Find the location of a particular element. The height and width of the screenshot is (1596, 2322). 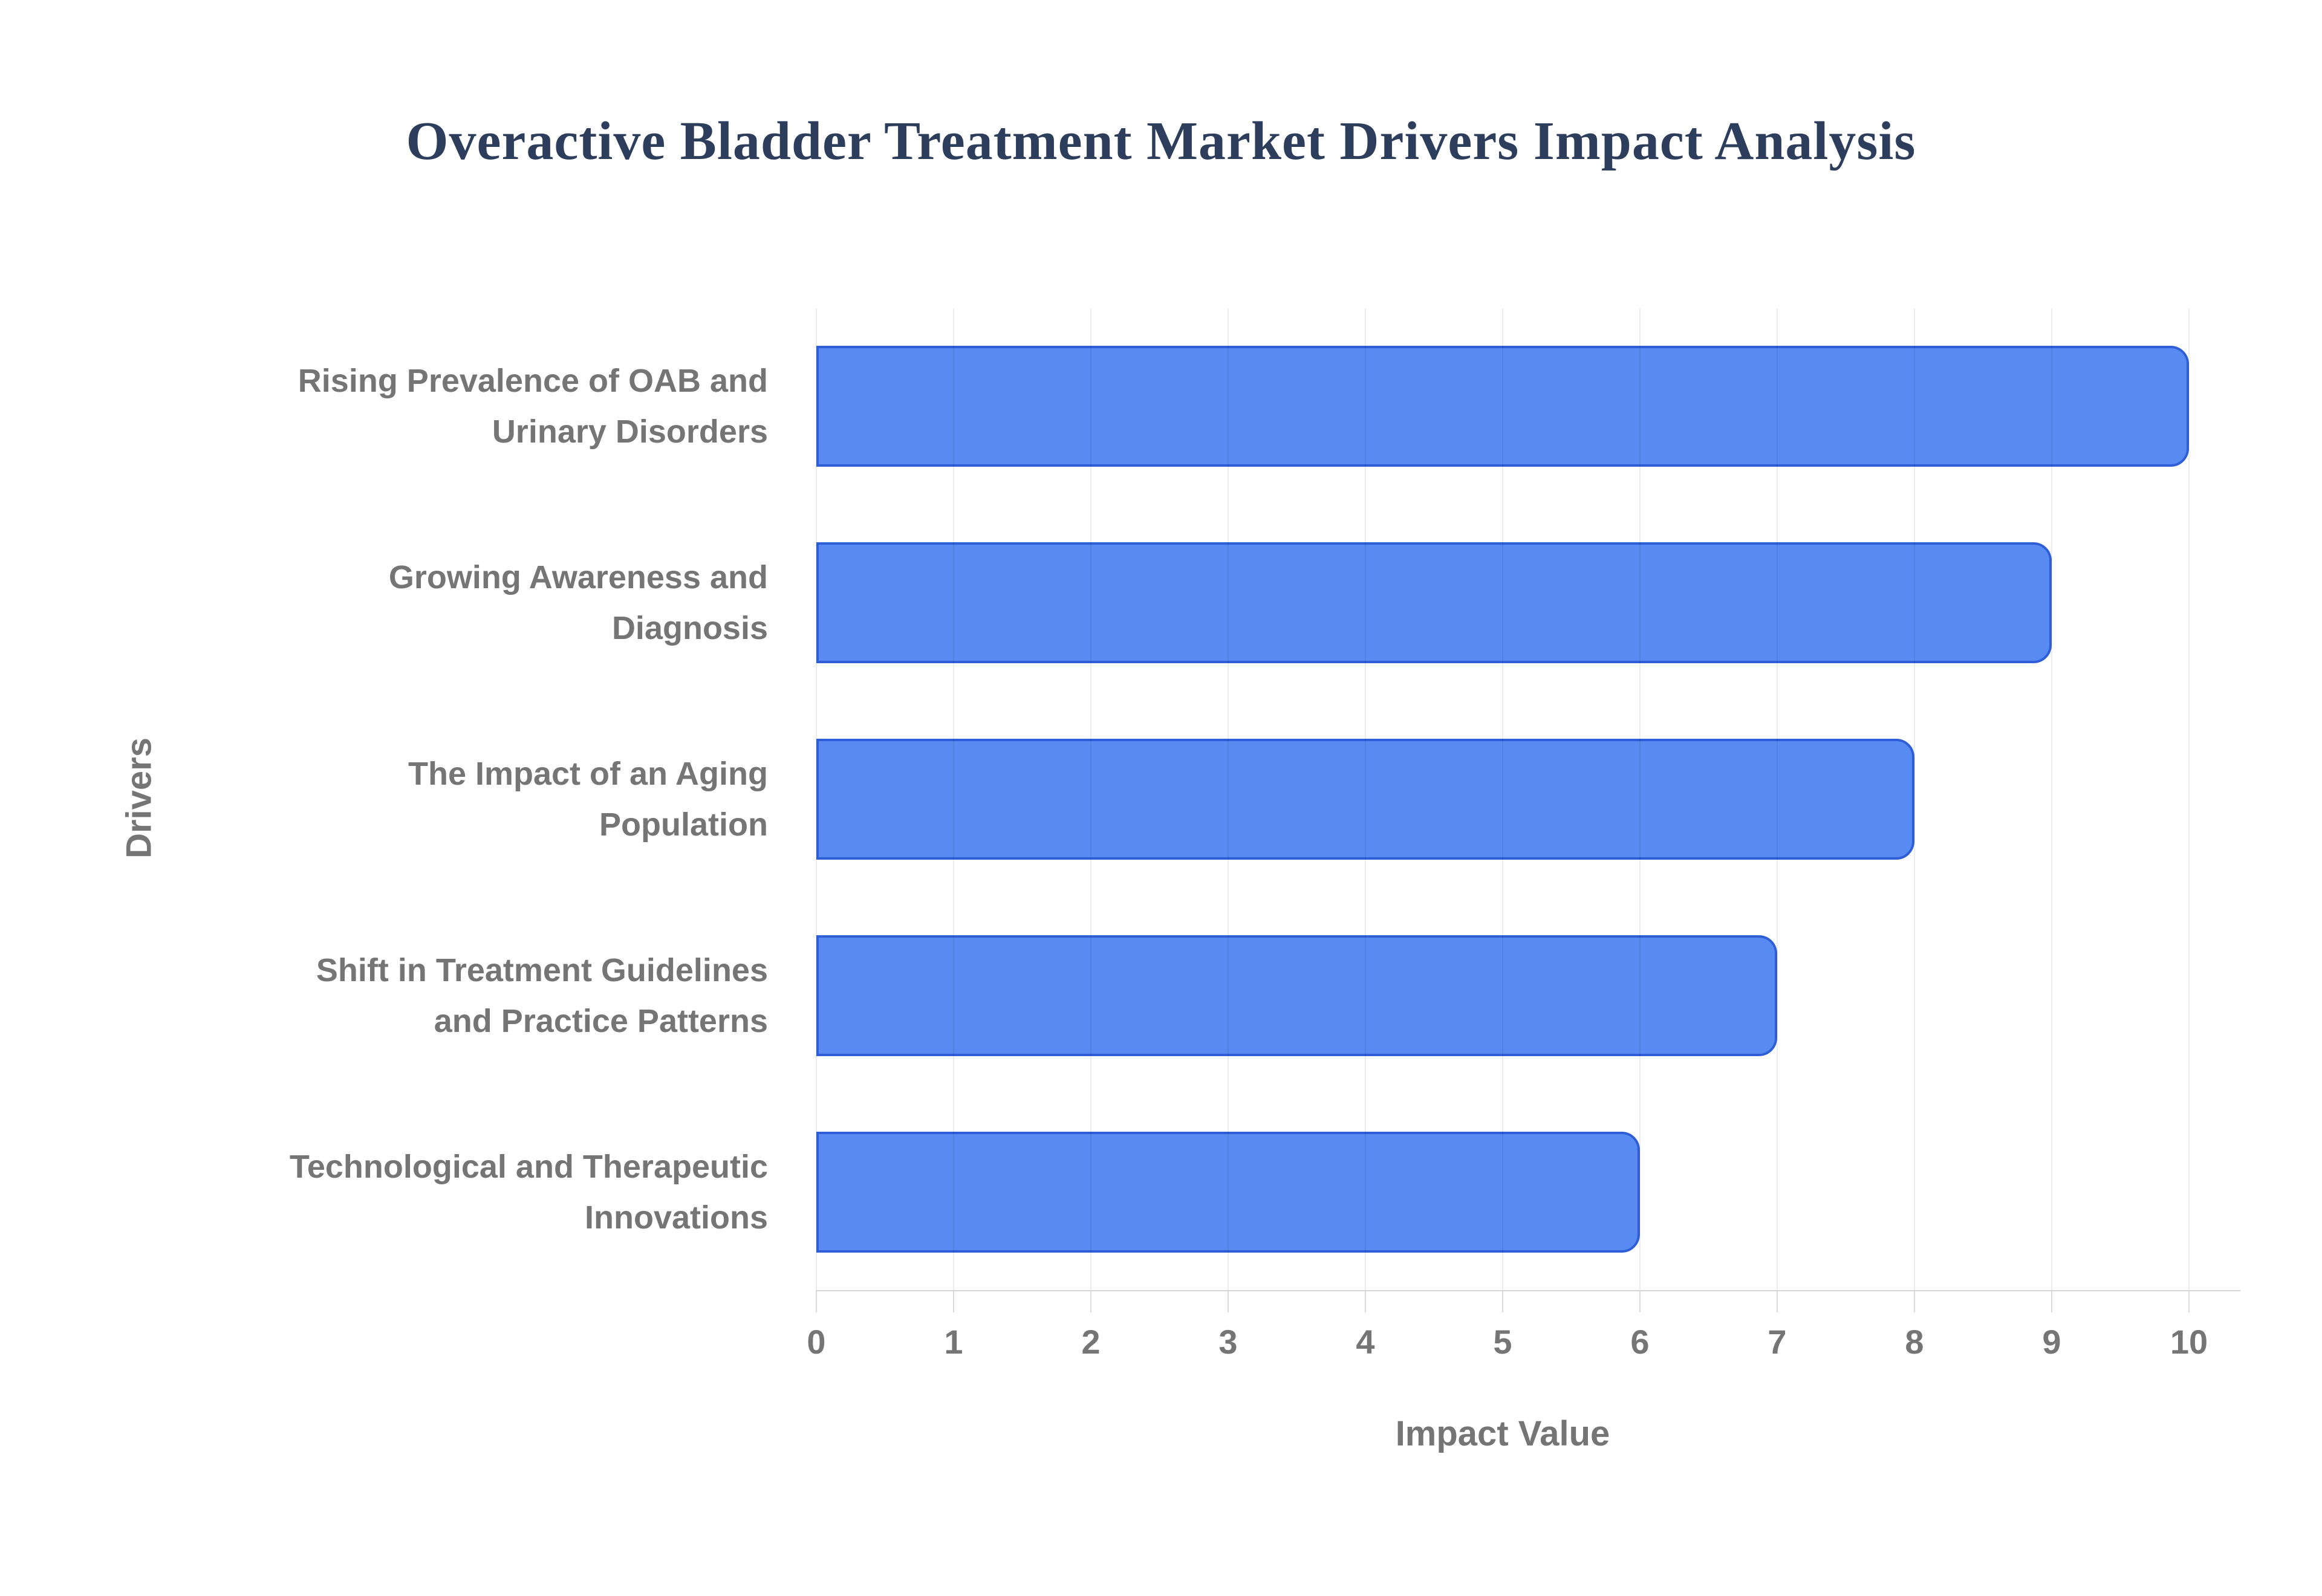

tick-label-x-9: 9 is located at coordinates (2051, 1342).